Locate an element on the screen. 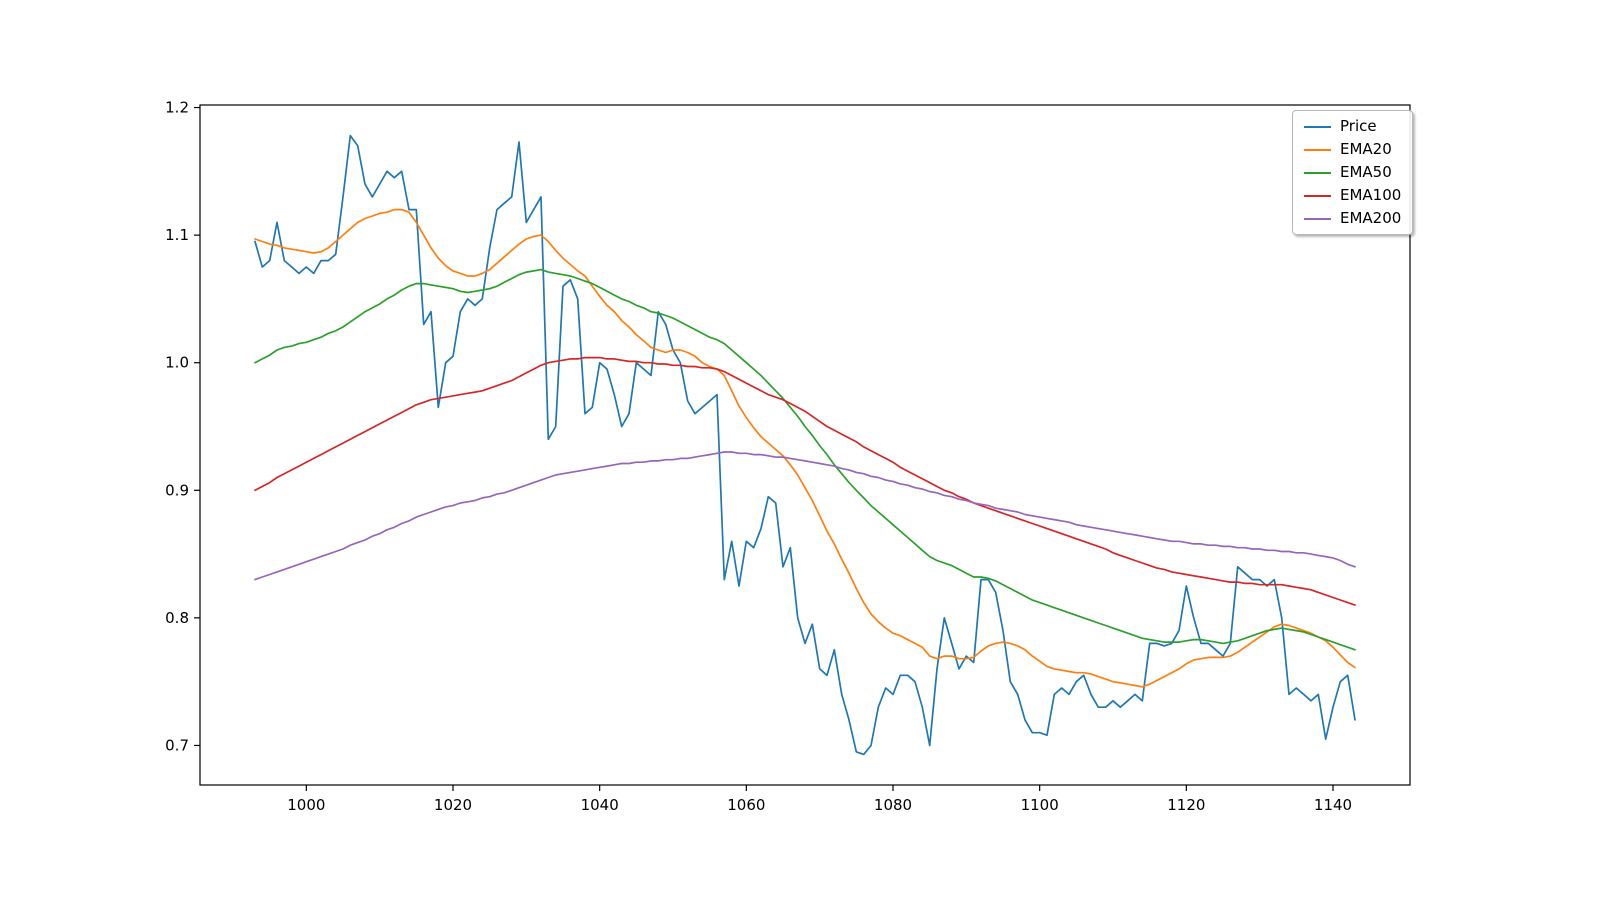 This screenshot has width=1600, height=900. y-tick-label: 1.0 is located at coordinates (177, 363).